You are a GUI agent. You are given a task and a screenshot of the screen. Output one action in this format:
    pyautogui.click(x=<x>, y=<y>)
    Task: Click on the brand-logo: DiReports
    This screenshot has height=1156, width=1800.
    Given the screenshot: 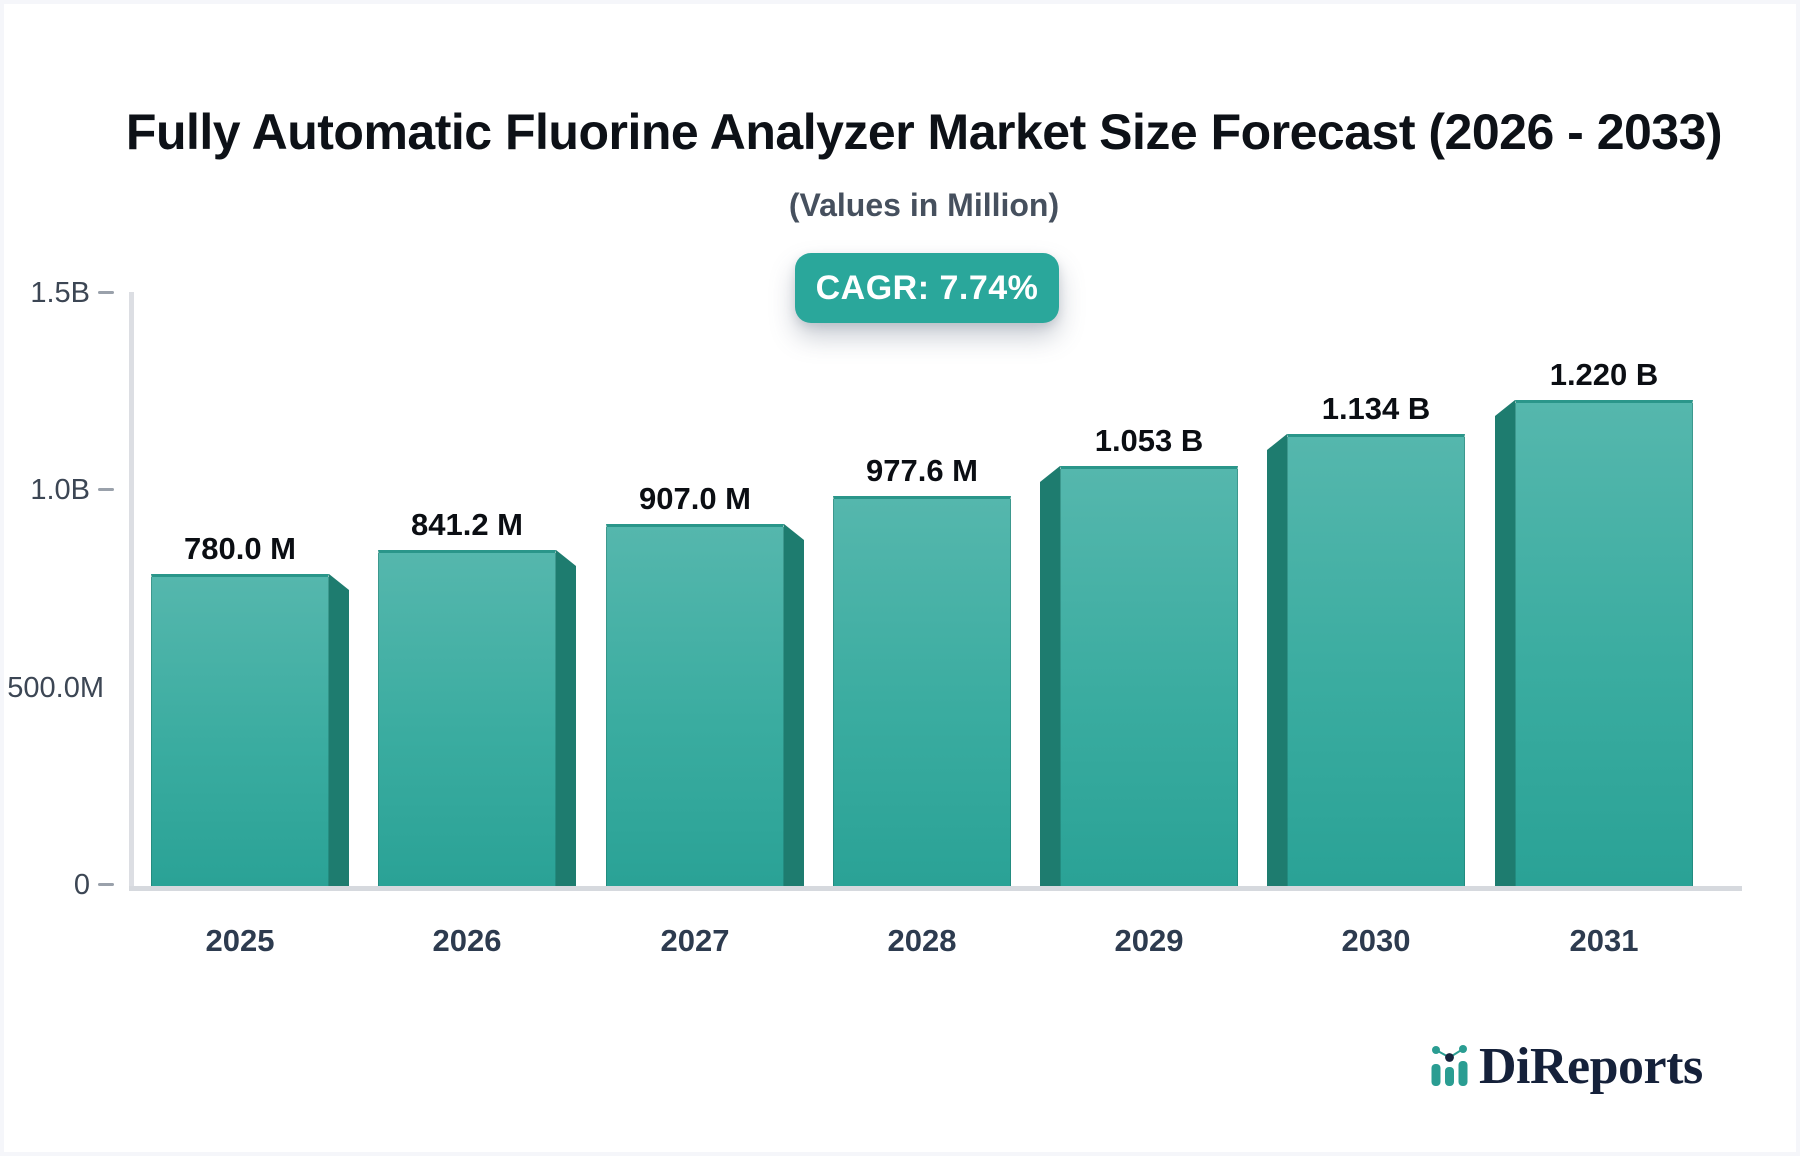 What is the action you would take?
    pyautogui.click(x=1566, y=1067)
    